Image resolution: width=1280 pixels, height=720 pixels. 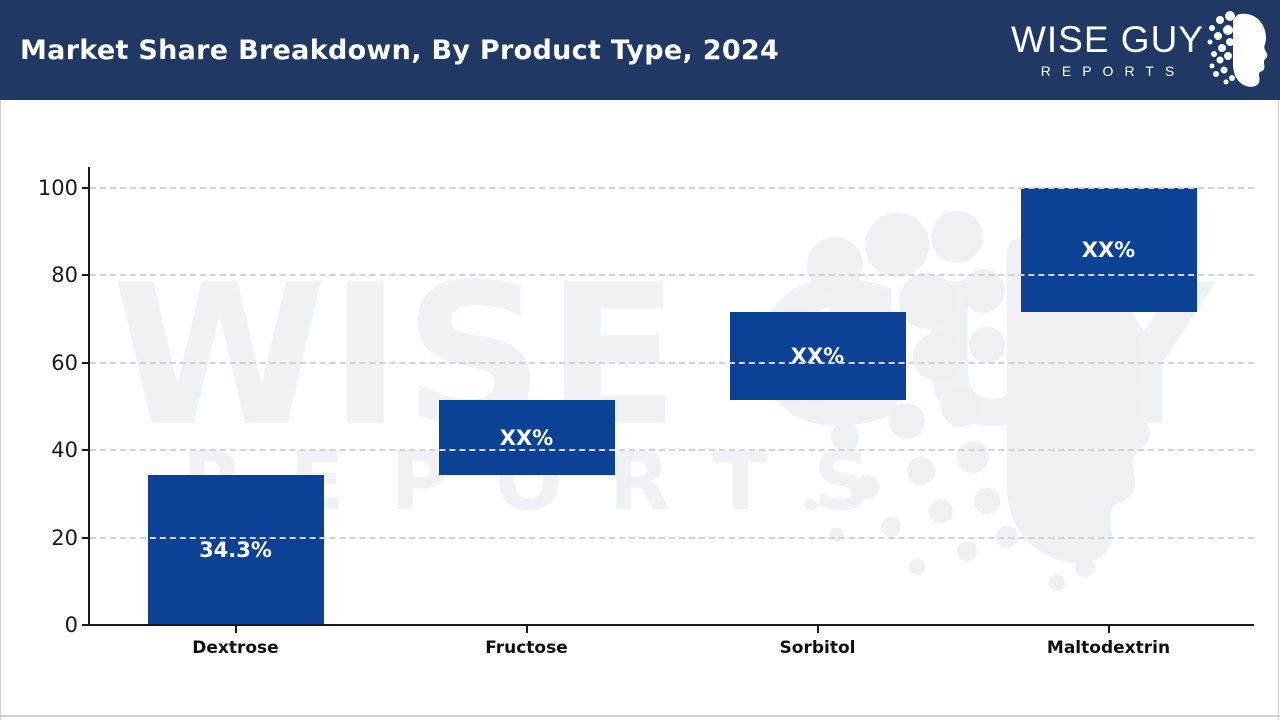 I want to click on x-axis-tick-maltodextrin, so click(x=1108, y=629).